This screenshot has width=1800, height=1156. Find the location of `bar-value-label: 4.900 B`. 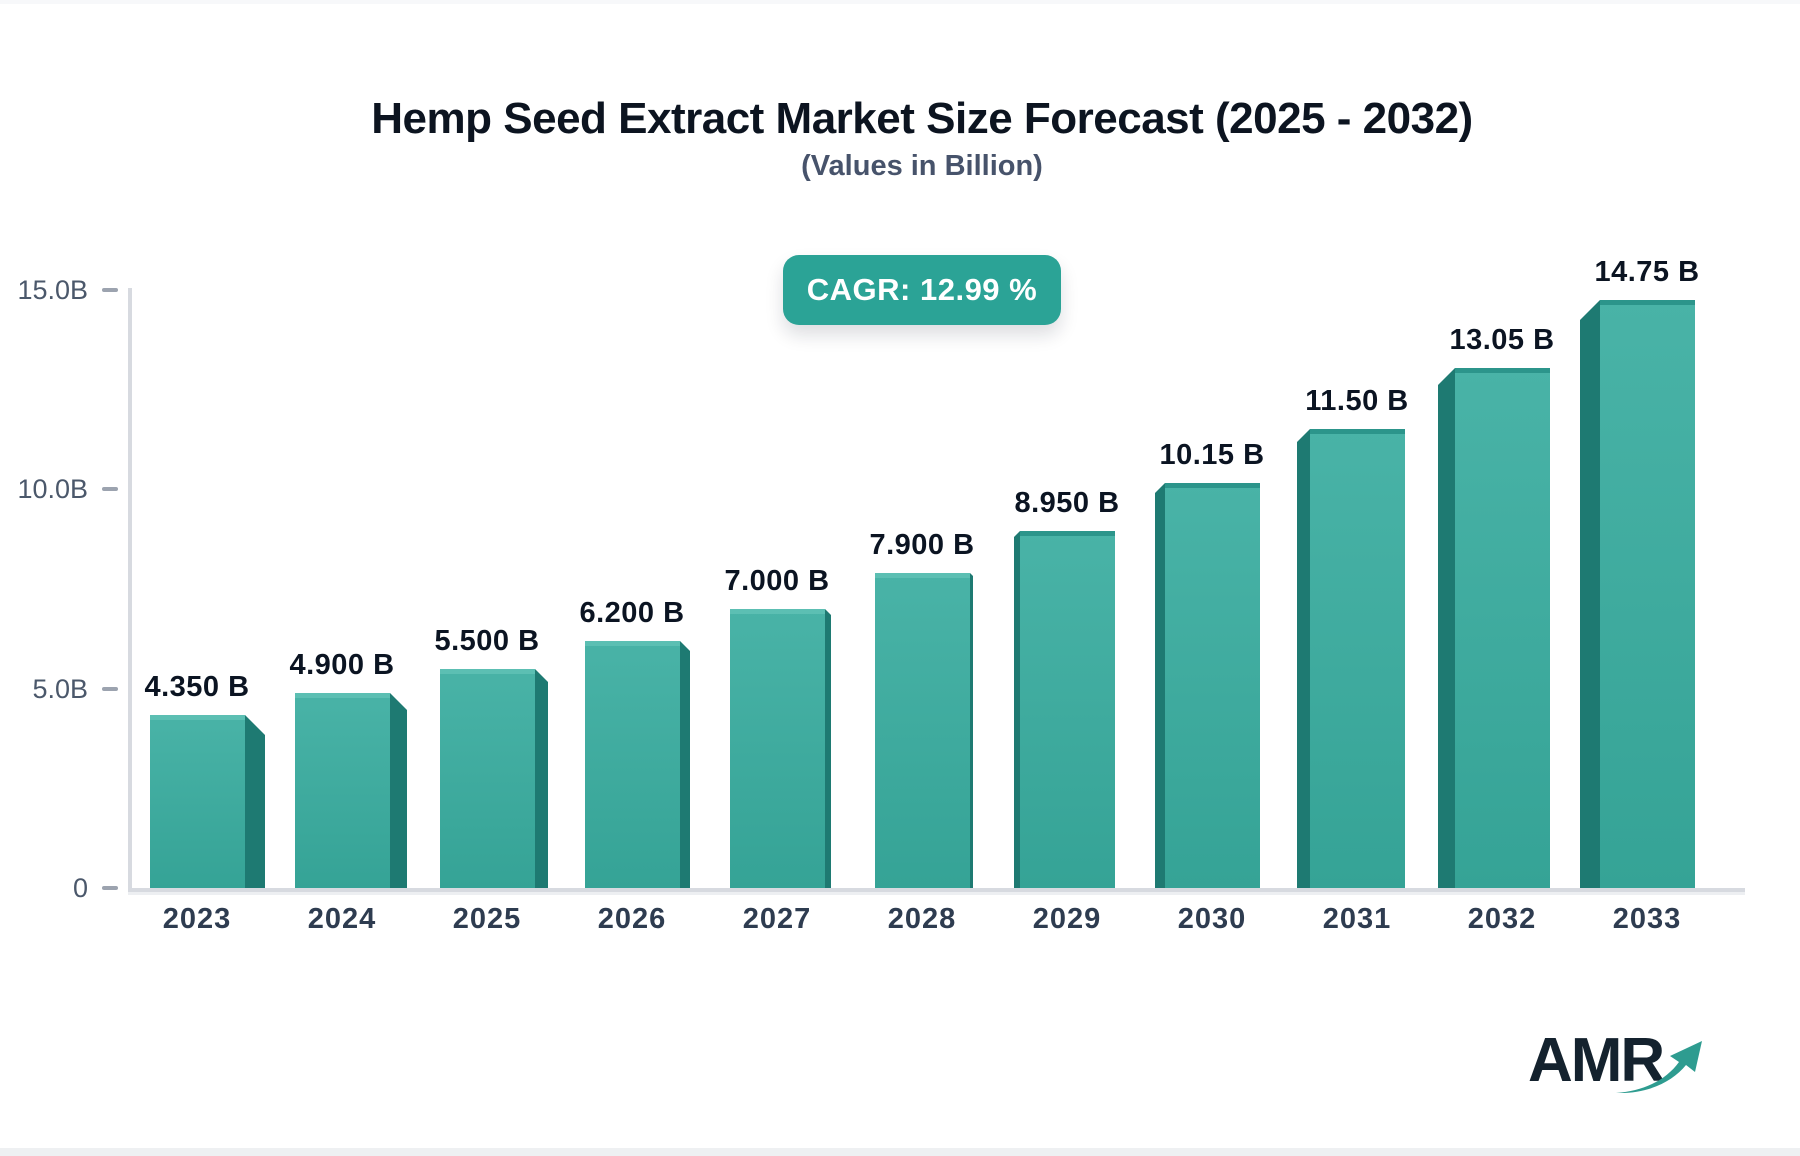

bar-value-label: 4.900 B is located at coordinates (342, 665).